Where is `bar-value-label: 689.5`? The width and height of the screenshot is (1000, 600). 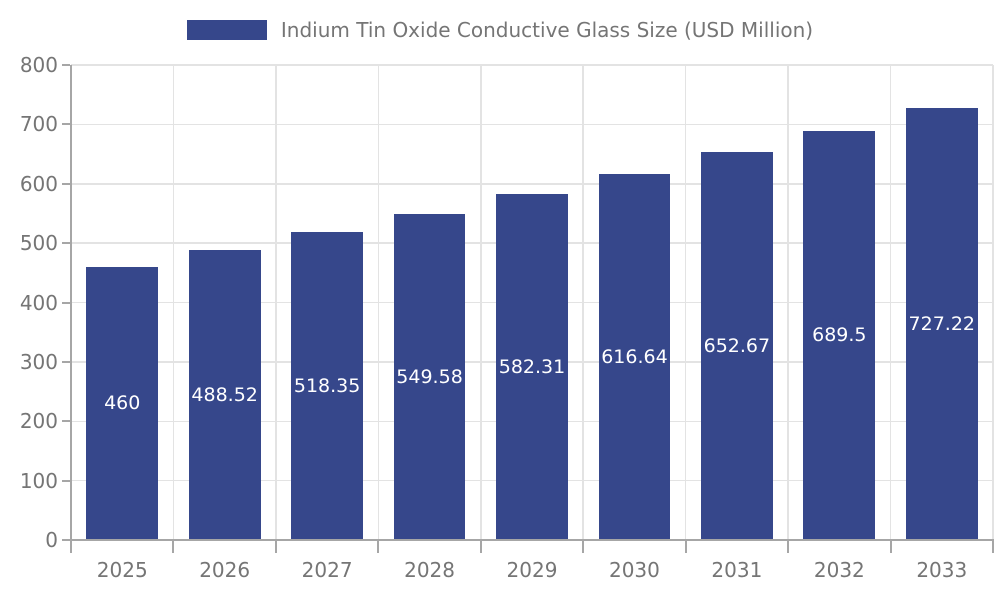 bar-value-label: 689.5 is located at coordinates (839, 335).